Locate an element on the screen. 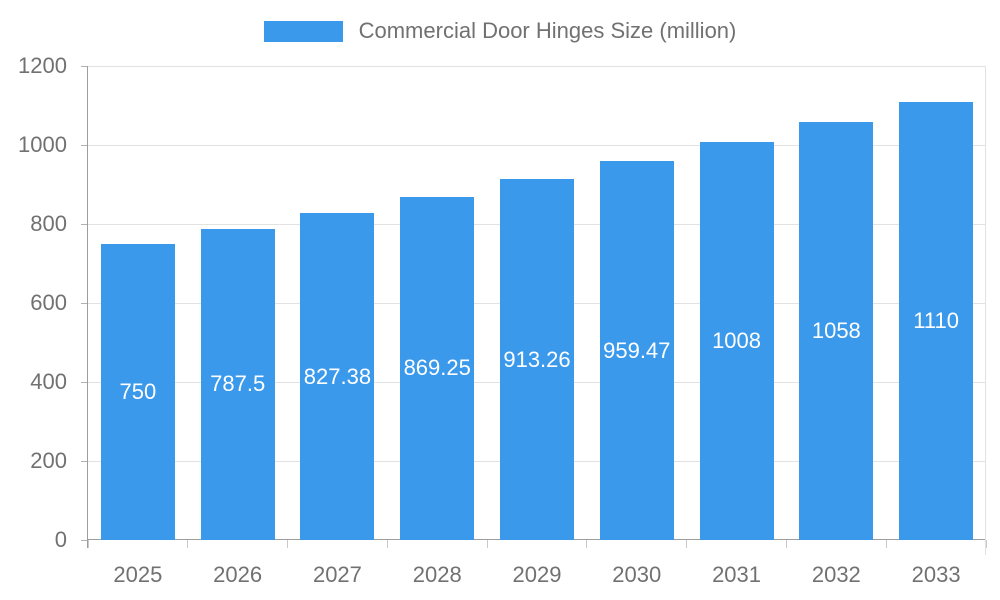 Image resolution: width=1000 pixels, height=600 pixels. bar-value-label: 1008 is located at coordinates (737, 340).